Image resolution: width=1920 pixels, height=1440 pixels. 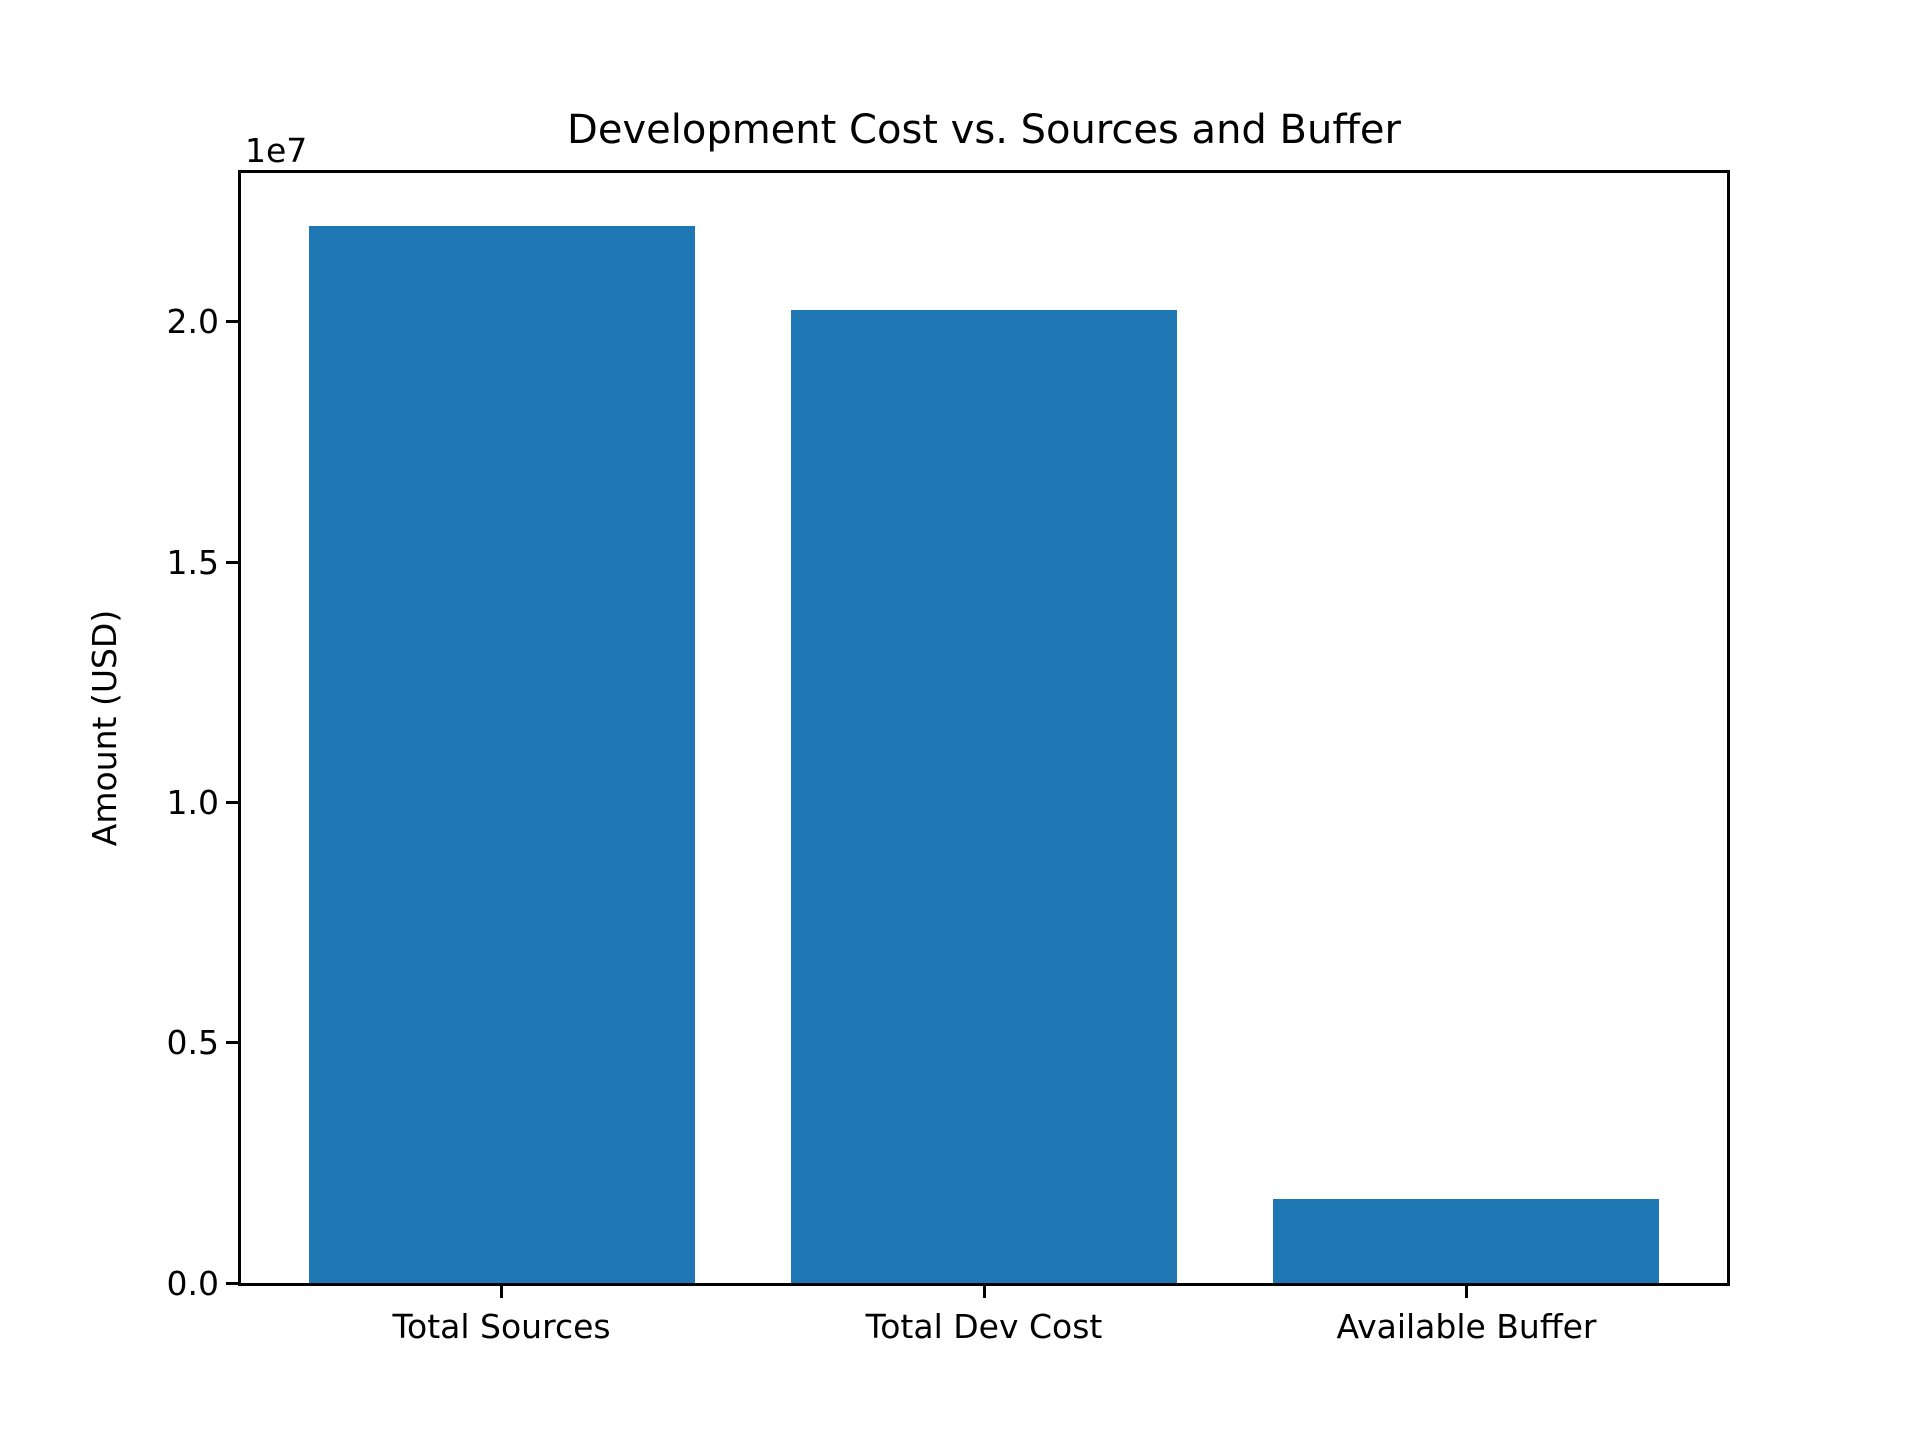 I want to click on y-tick-label: 1.5, so click(x=192, y=562).